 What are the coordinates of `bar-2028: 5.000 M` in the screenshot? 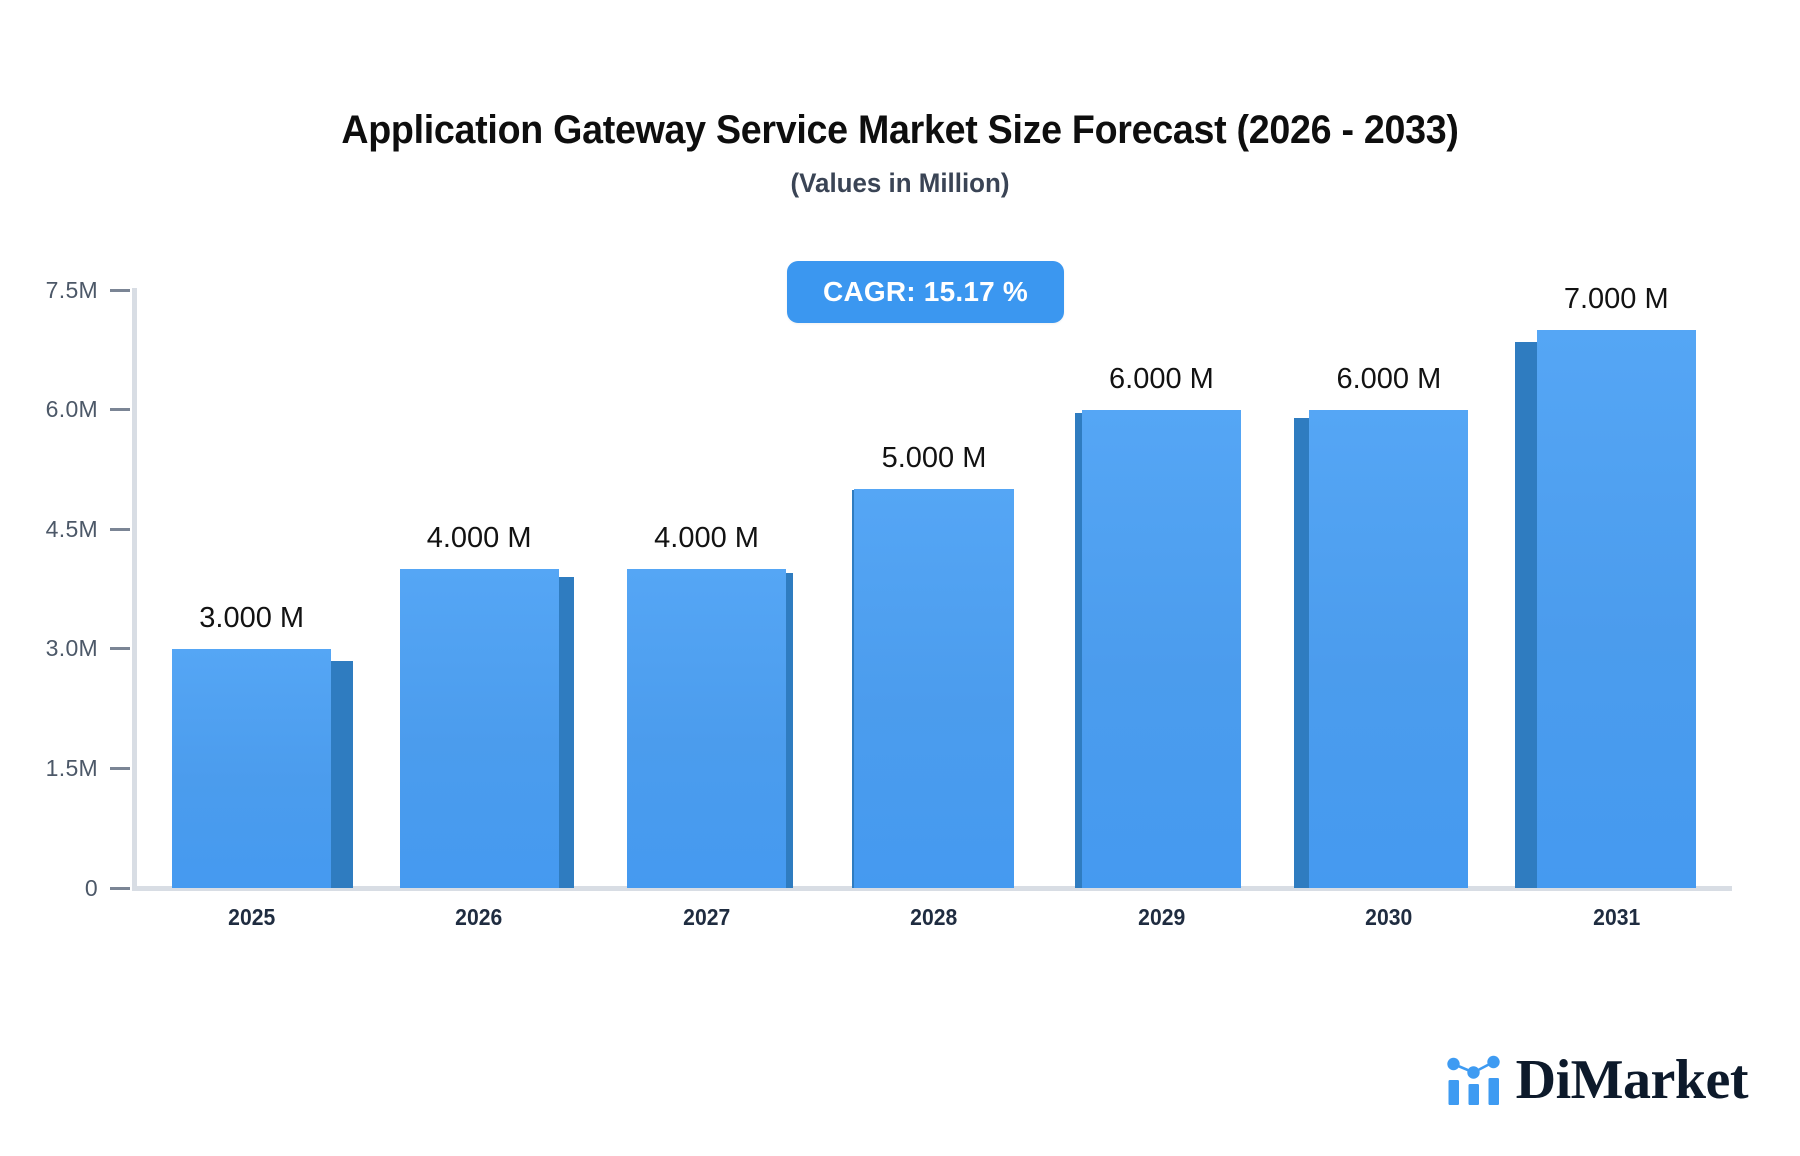 It's located at (933, 589).